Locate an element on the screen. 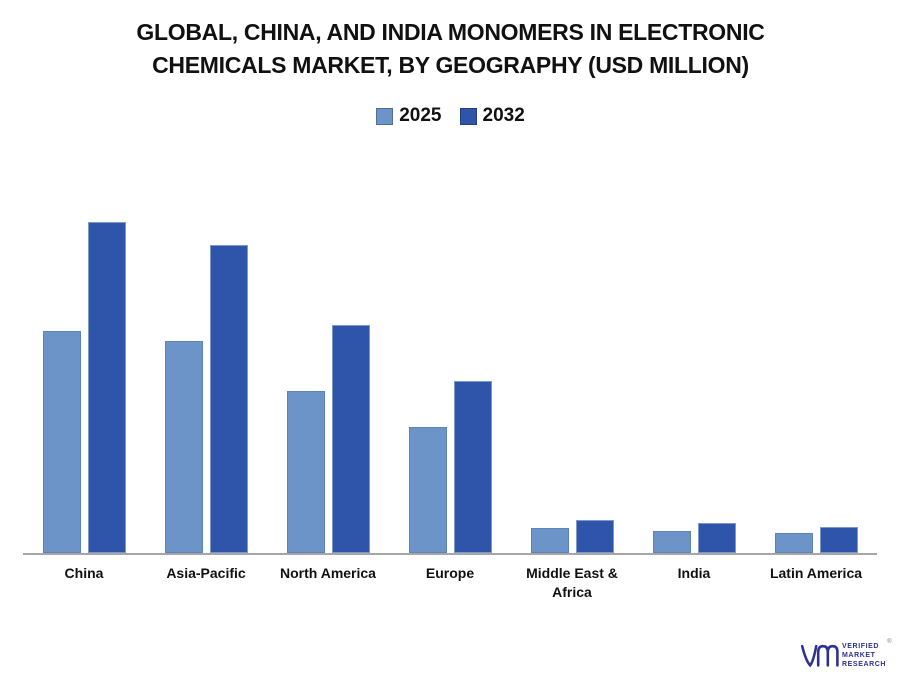 Image resolution: width=901 pixels, height=681 pixels. category-group-china is located at coordinates (84, 351).